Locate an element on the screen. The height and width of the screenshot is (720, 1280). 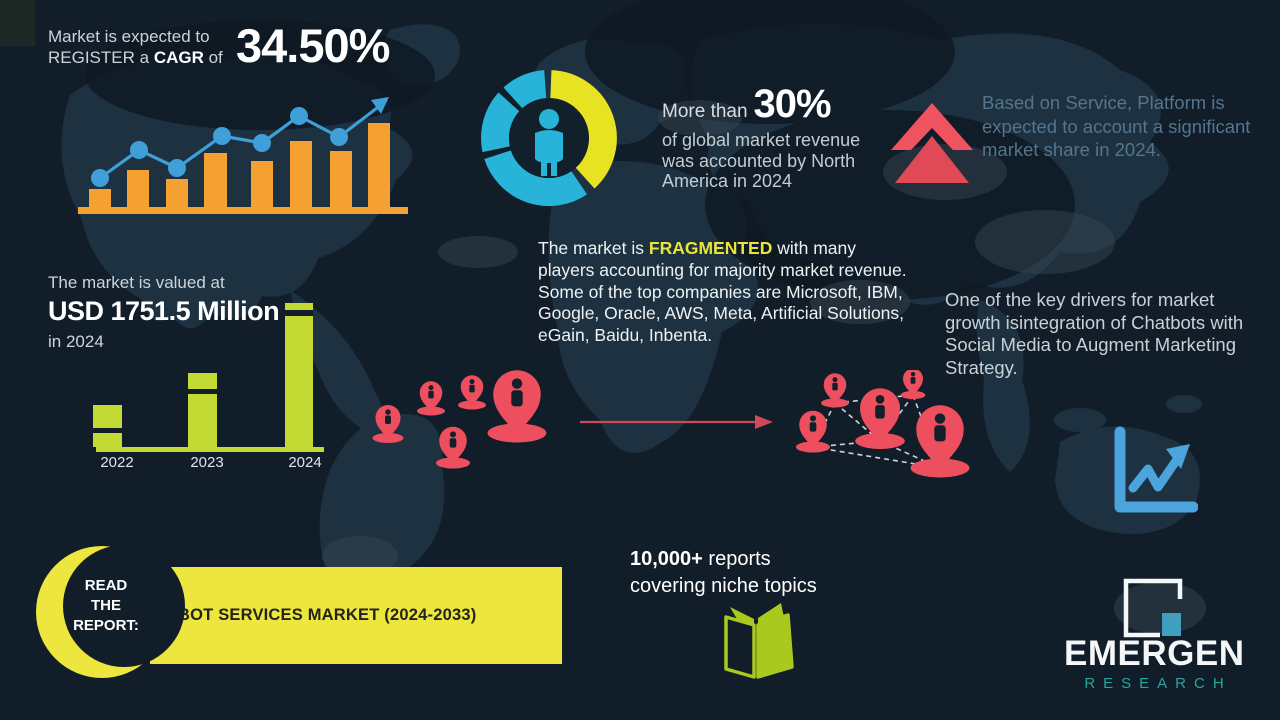
logo-square-icon is located at coordinates (1153, 608).